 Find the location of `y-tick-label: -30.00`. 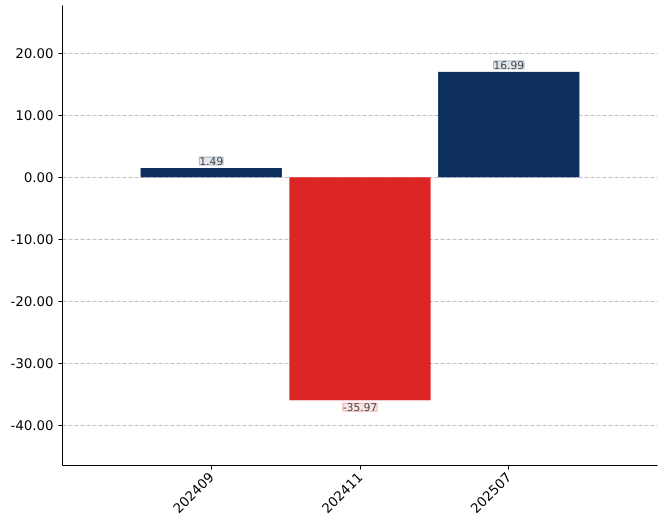

y-tick-label: -30.00 is located at coordinates (32, 364).